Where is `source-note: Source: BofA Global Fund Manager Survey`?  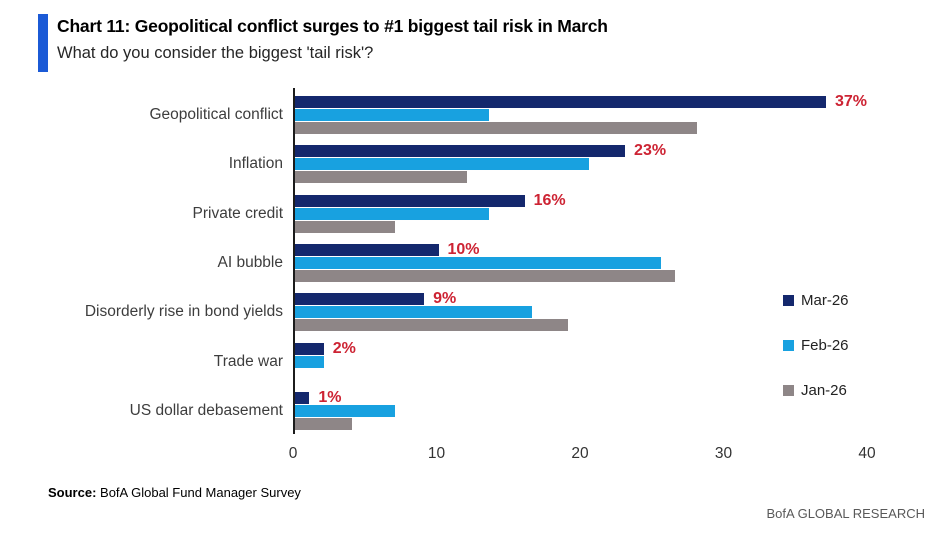
source-note: Source: BofA Global Fund Manager Survey is located at coordinates (174, 492).